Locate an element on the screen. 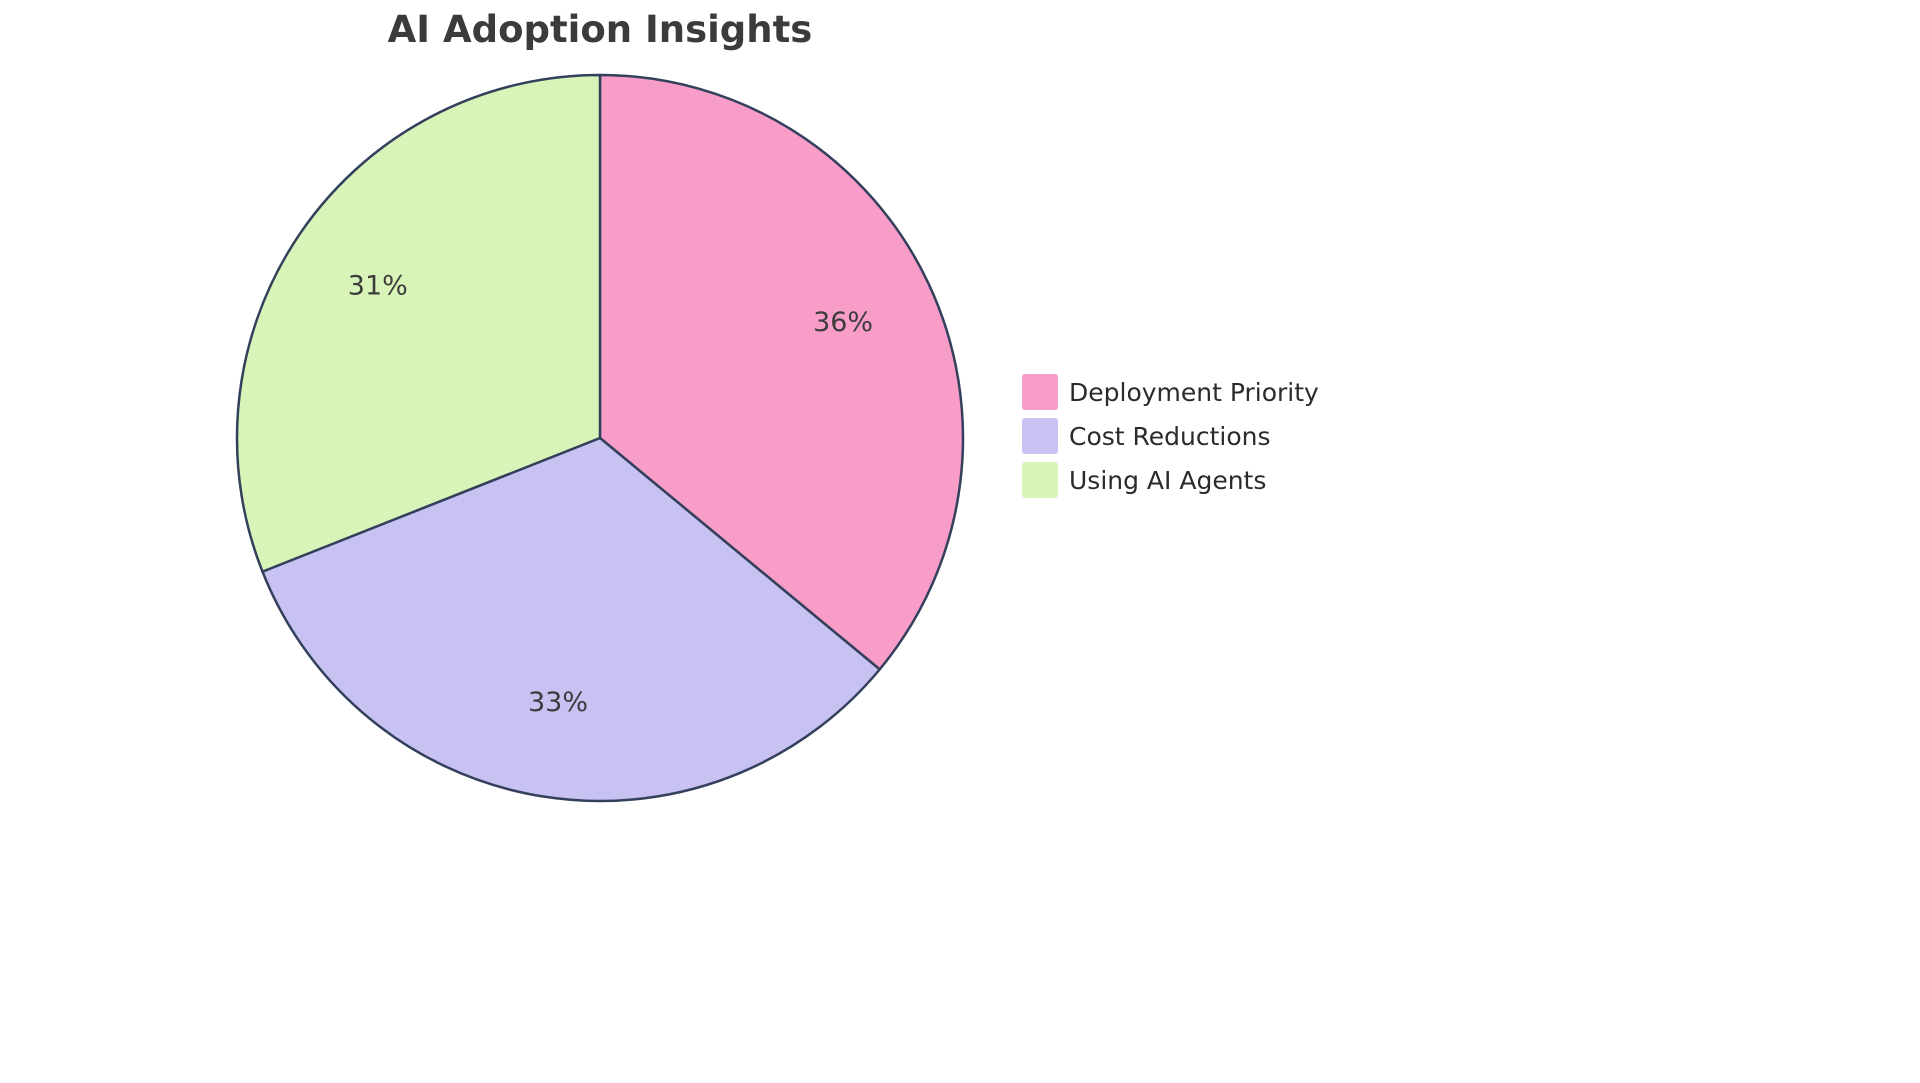 Image resolution: width=1920 pixels, height=1083 pixels. legend-label: Cost Reductions is located at coordinates (1170, 436).